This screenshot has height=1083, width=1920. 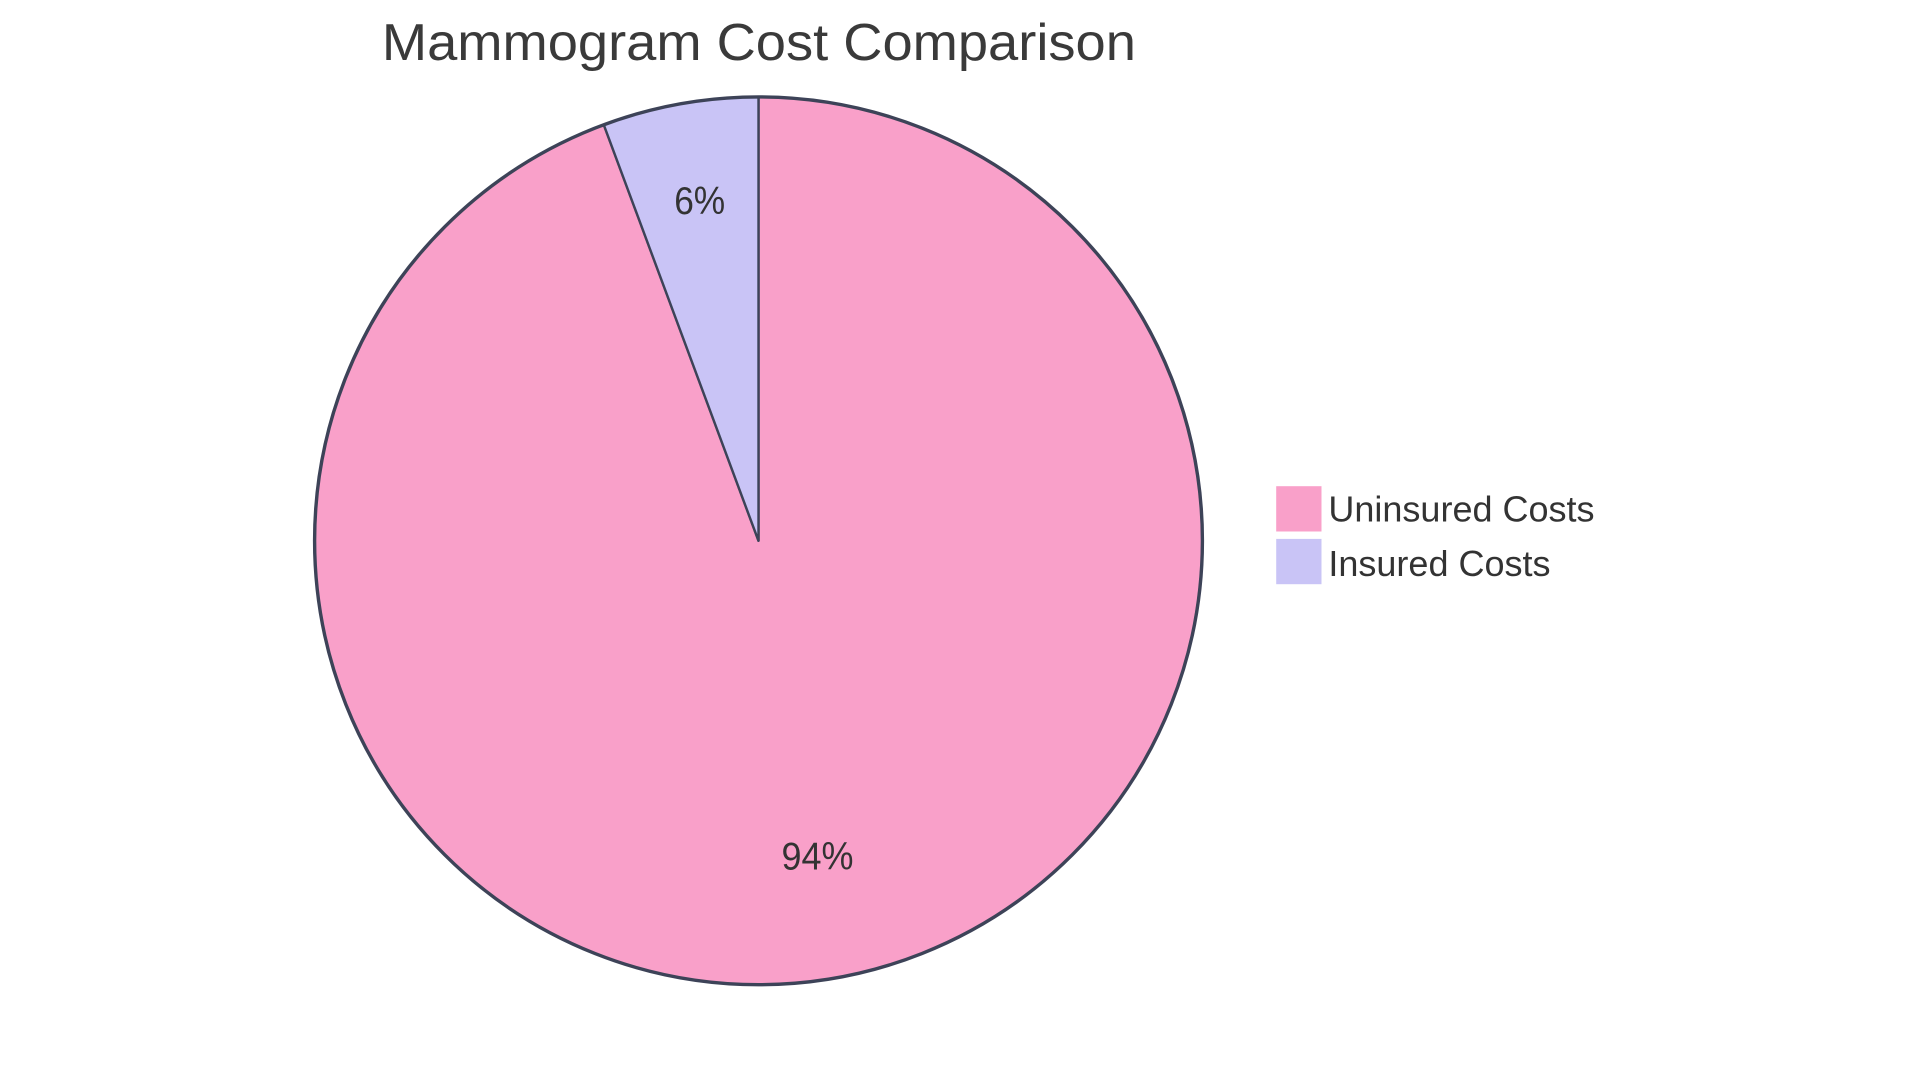 What do you see at coordinates (1461, 509) in the screenshot?
I see `svg-text: Uninsured Costs` at bounding box center [1461, 509].